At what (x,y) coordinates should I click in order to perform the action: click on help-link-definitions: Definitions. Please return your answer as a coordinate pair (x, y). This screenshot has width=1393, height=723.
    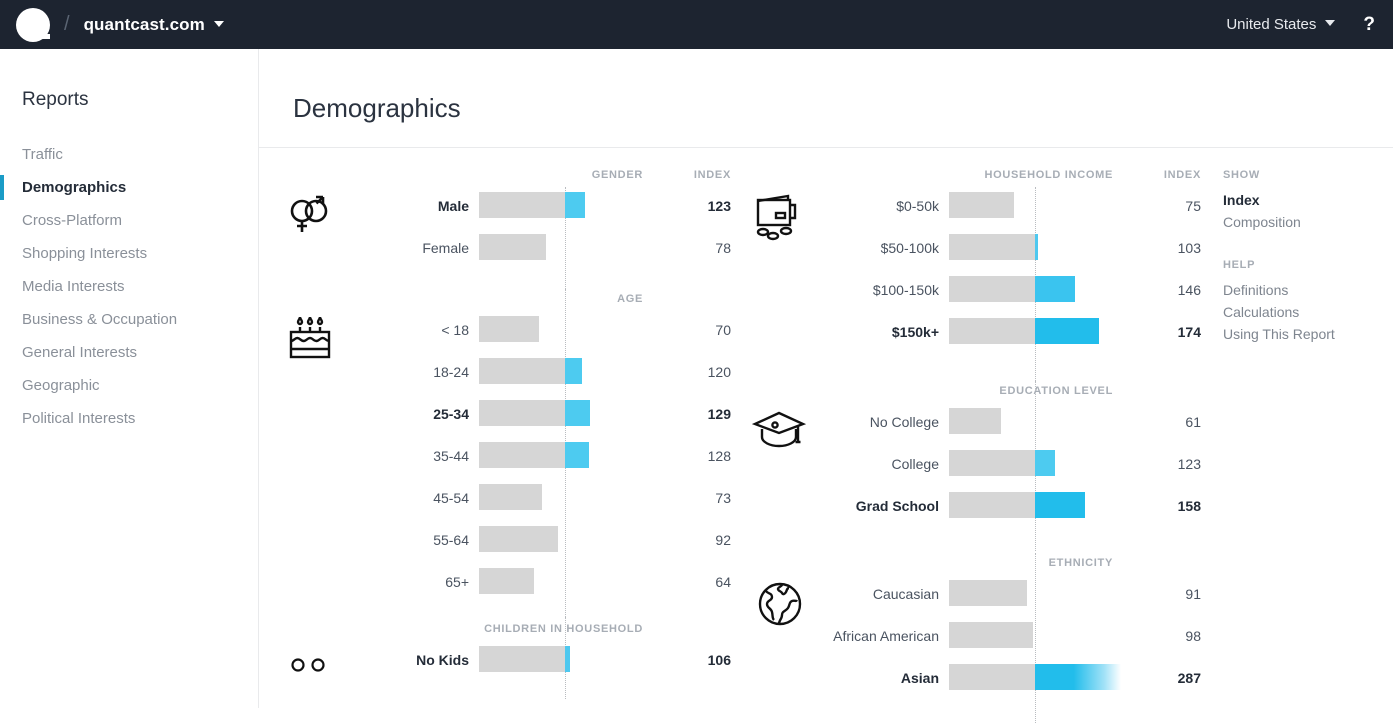
    Looking at the image, I should click on (1256, 290).